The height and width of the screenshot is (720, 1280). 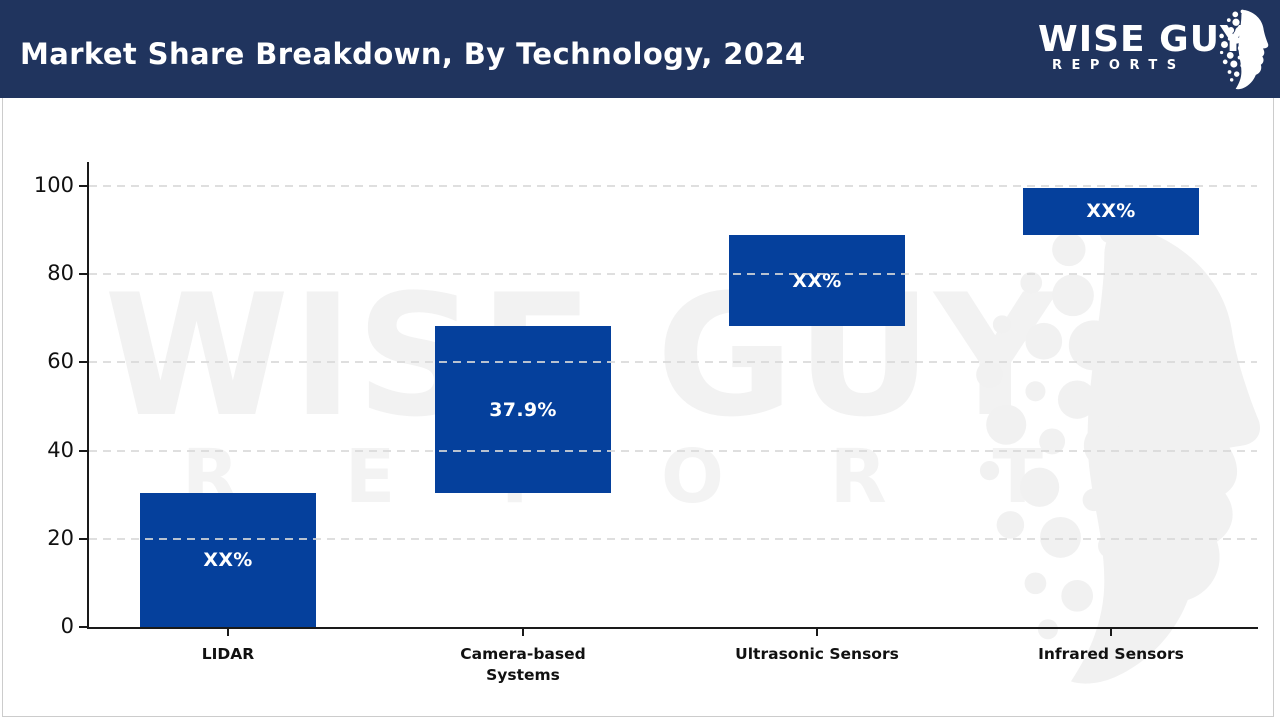 I want to click on bar-camera-based-systems: 37.9%, so click(x=523, y=410).